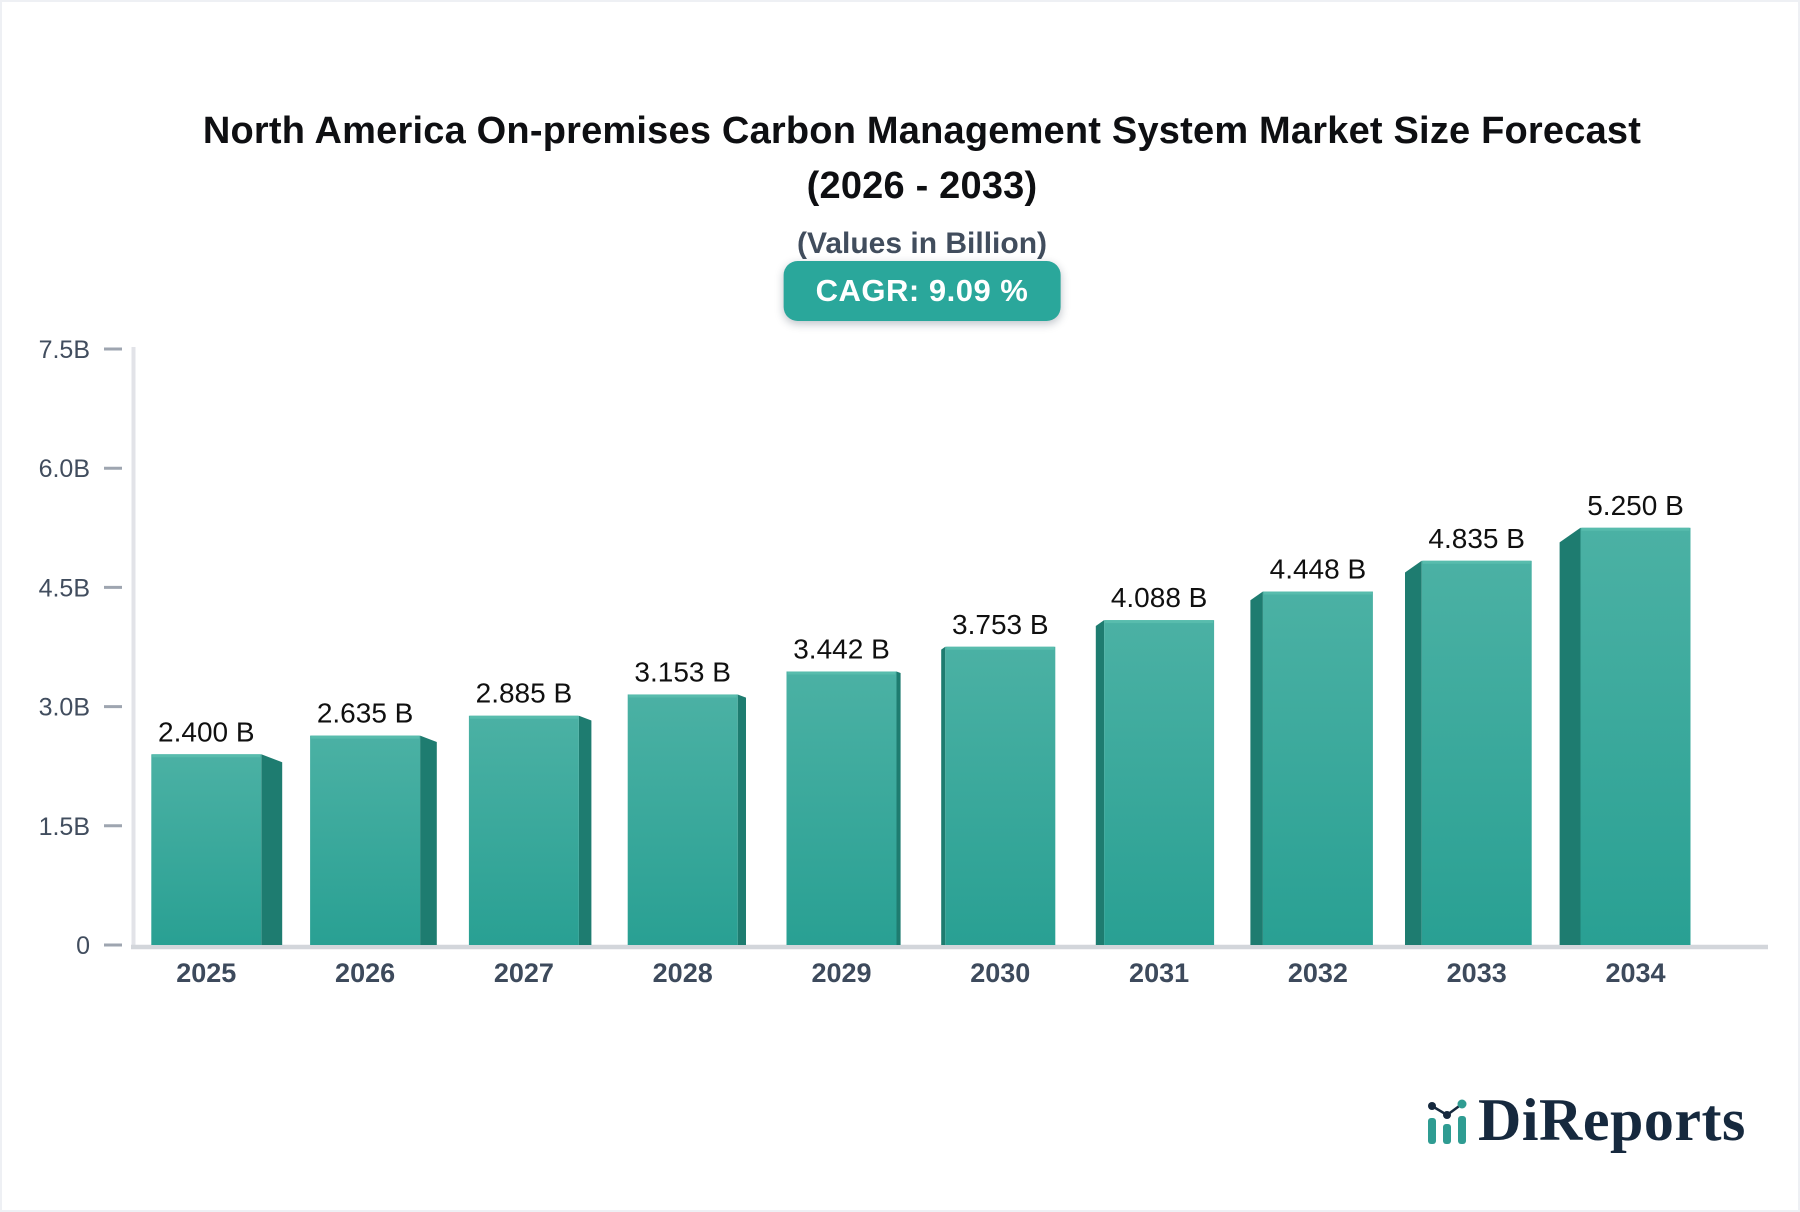 The image size is (1800, 1212). What do you see at coordinates (206, 731) in the screenshot?
I see `bar-value-label: 2.400 B` at bounding box center [206, 731].